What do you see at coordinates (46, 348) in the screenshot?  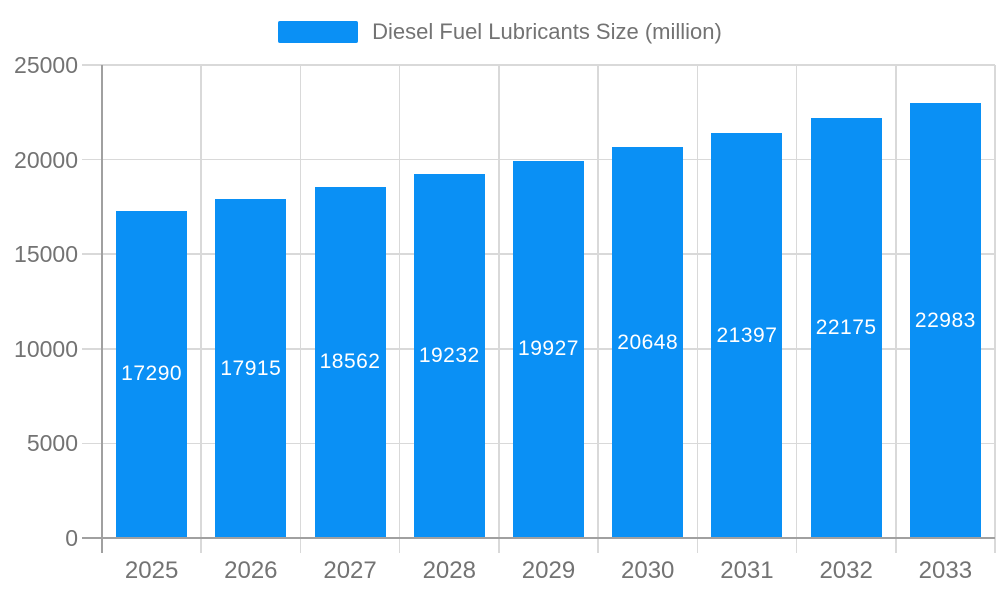 I see `y-tick-label-10000: 10000` at bounding box center [46, 348].